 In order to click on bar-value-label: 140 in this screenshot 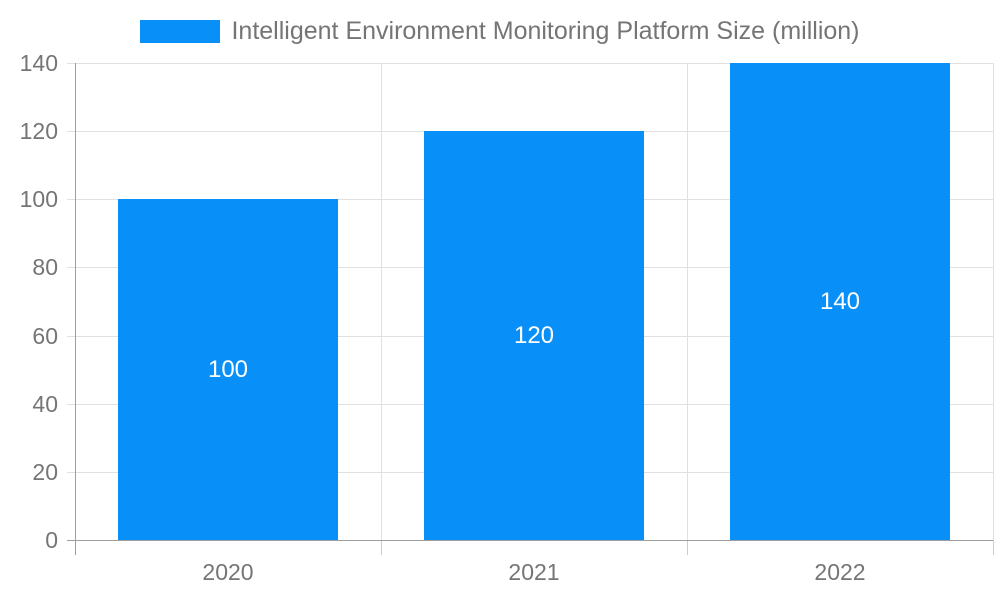, I will do `click(840, 301)`.